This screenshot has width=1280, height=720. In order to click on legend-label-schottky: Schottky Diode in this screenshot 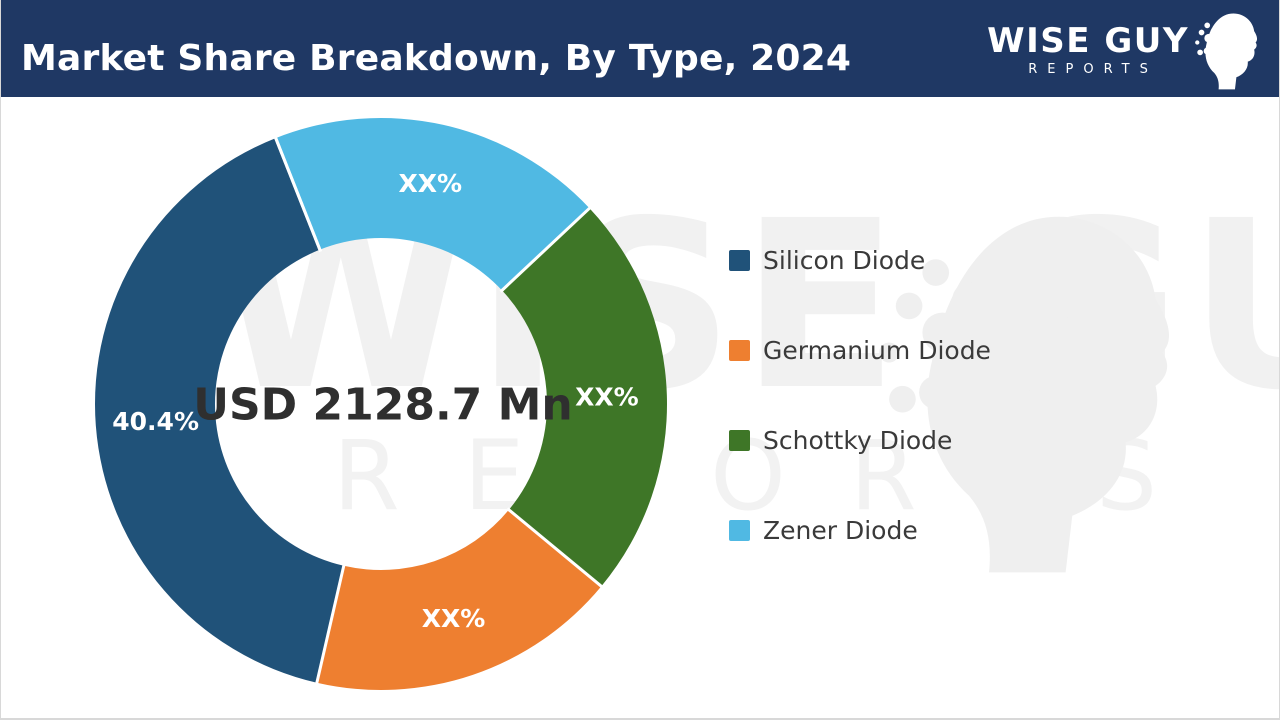, I will do `click(858, 440)`.